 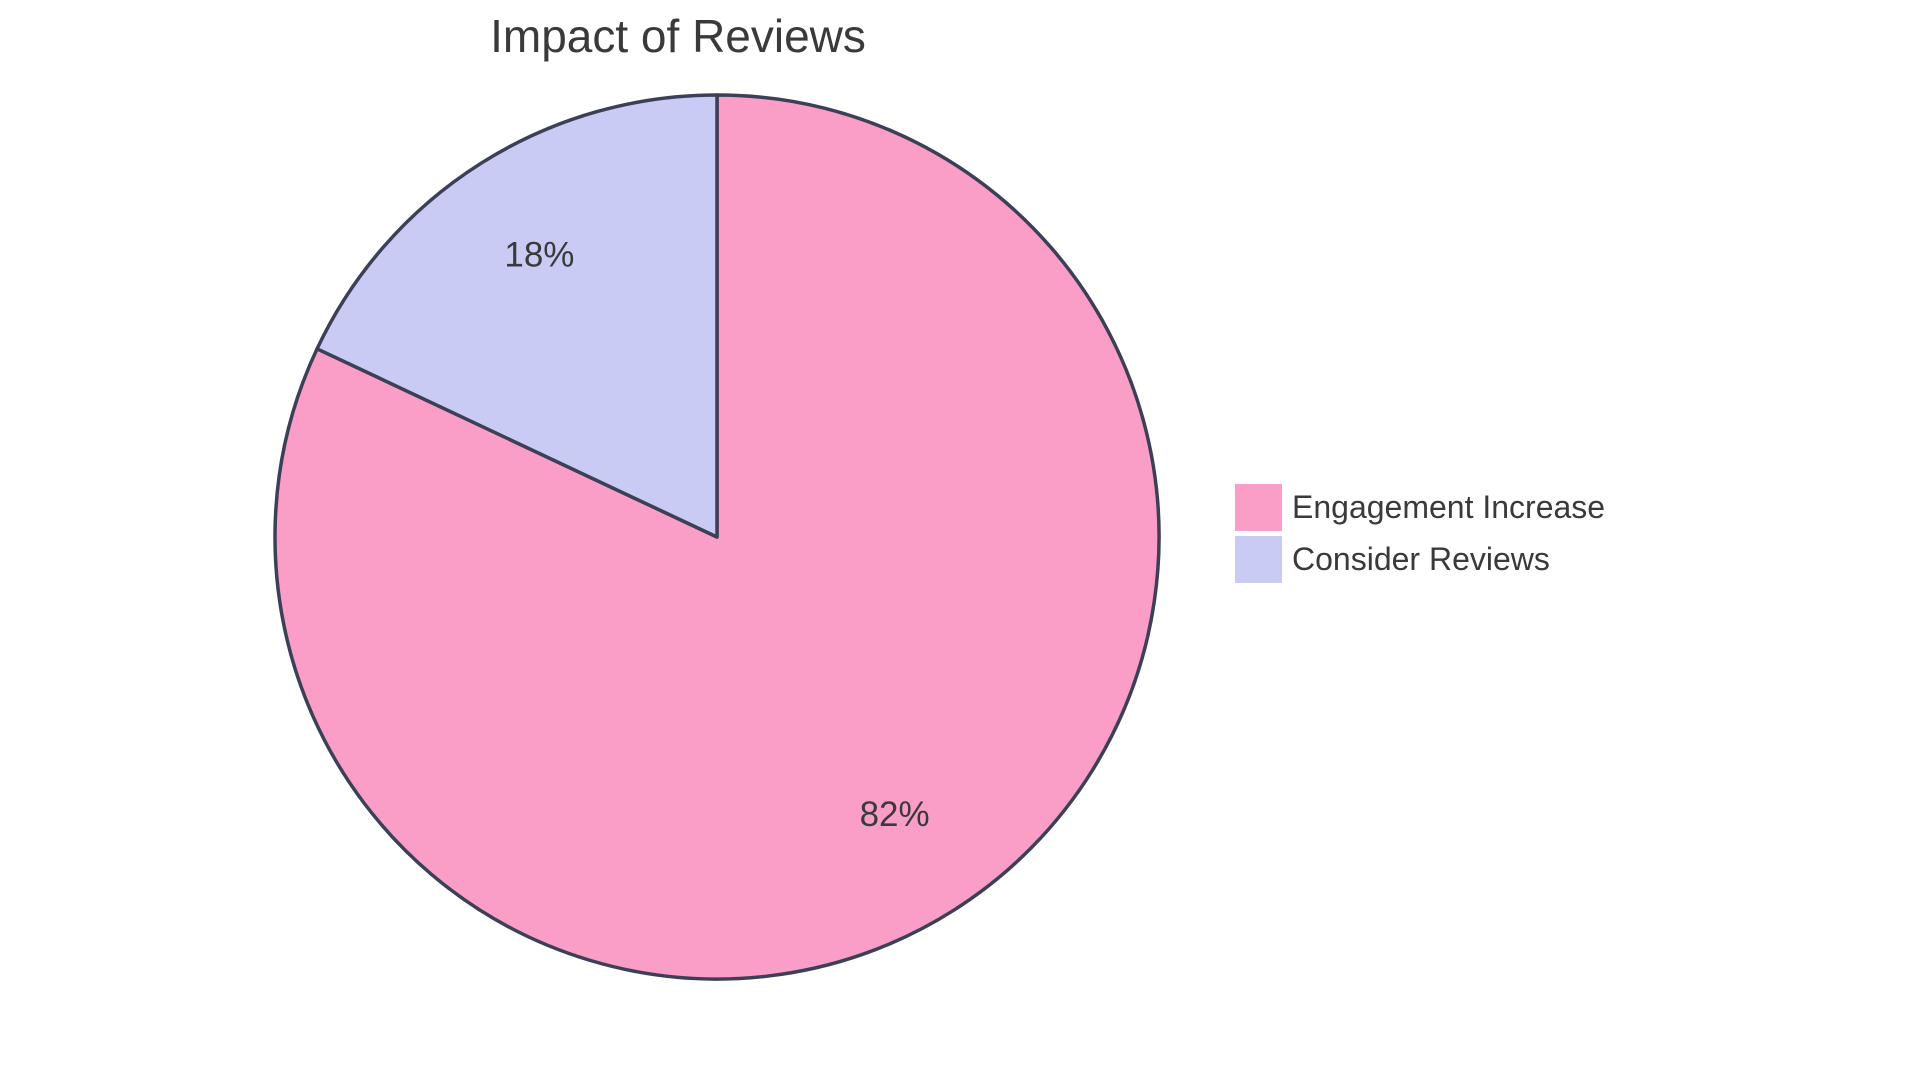 I want to click on slice-label-consider-reviews: 18%, so click(x=539, y=254).